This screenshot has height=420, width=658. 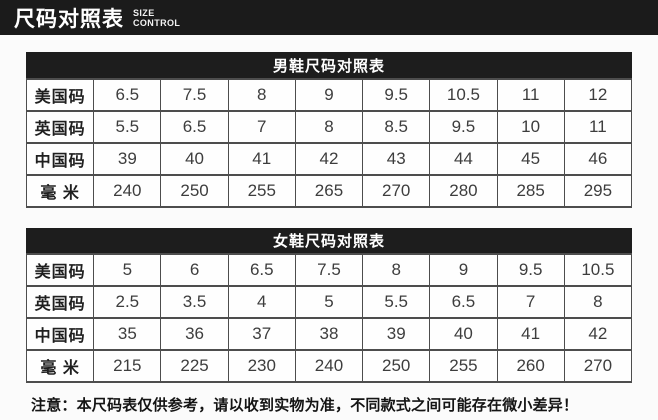 I want to click on size-cell: 215, so click(x=127, y=366).